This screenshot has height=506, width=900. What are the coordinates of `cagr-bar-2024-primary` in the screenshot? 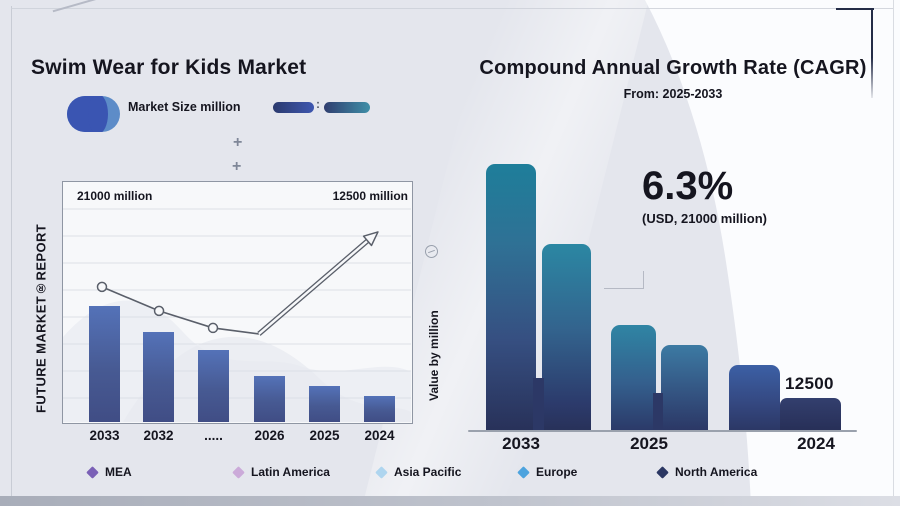 It's located at (754, 398).